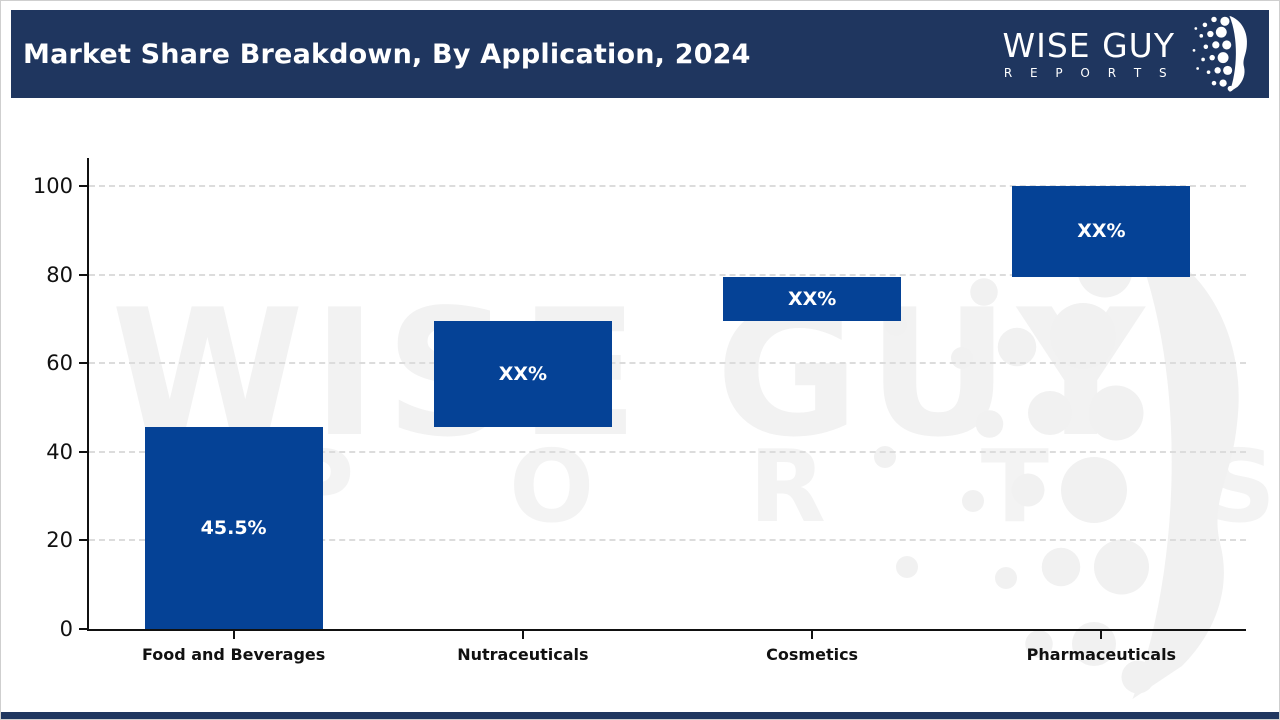  Describe the element at coordinates (66, 629) in the screenshot. I see `y-tick-label-0: 0` at that location.